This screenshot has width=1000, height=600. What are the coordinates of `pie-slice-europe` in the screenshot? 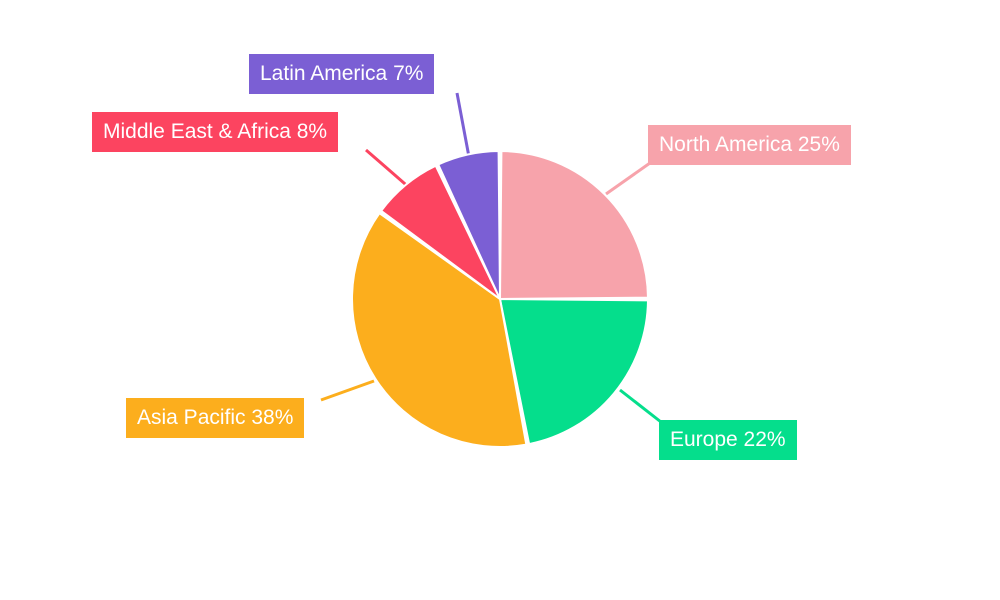 It's located at (574, 372).